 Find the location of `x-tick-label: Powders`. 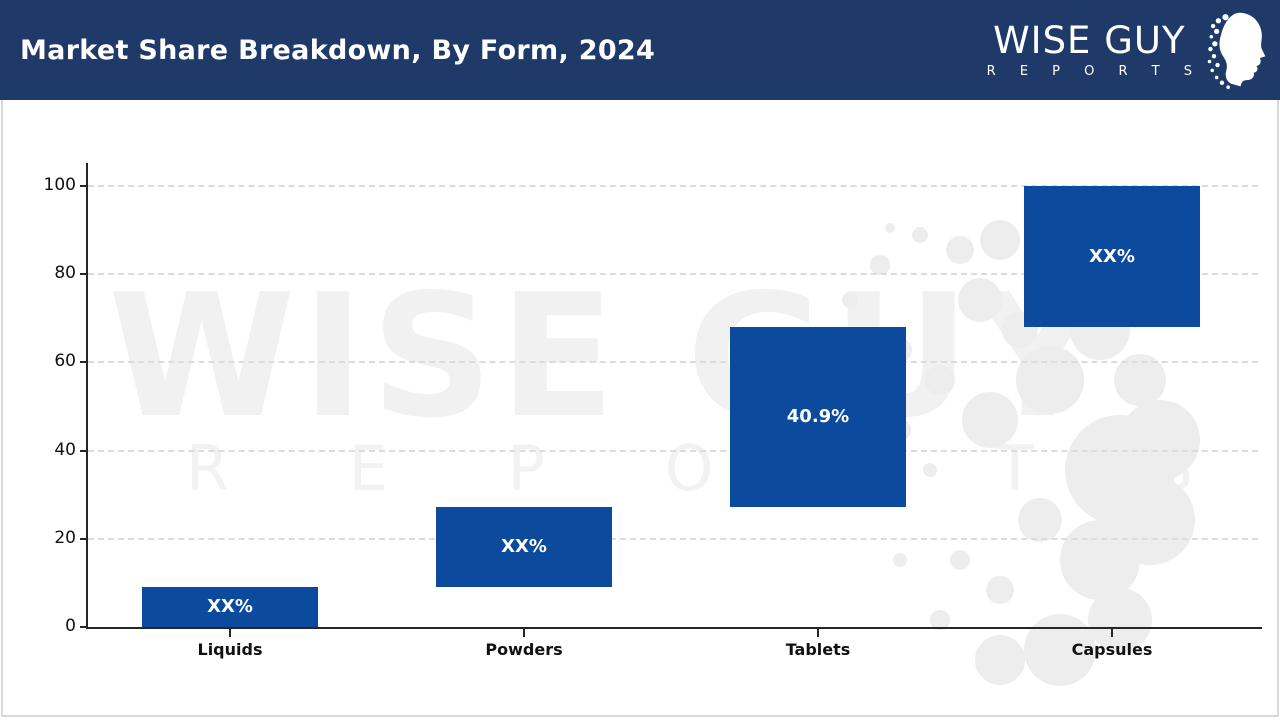

x-tick-label: Powders is located at coordinates (524, 649).